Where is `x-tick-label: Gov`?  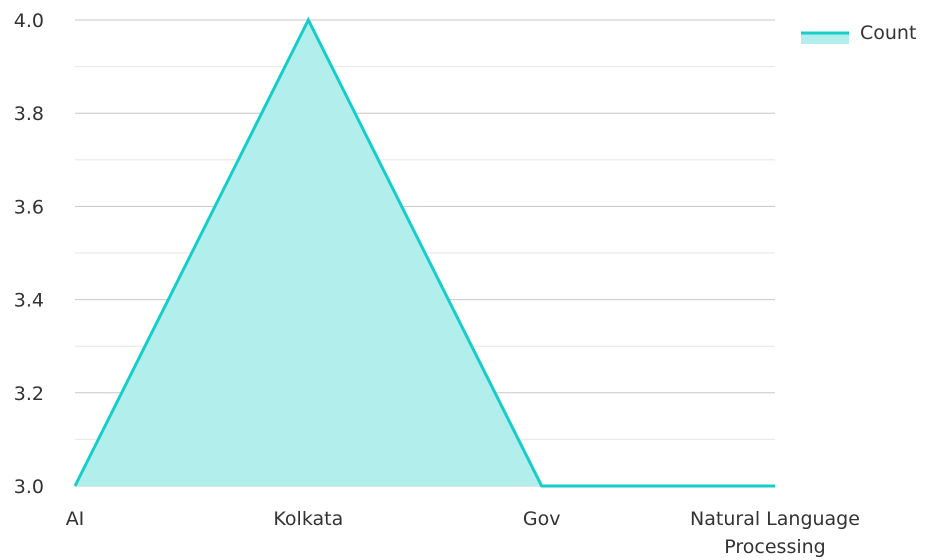 x-tick-label: Gov is located at coordinates (542, 519).